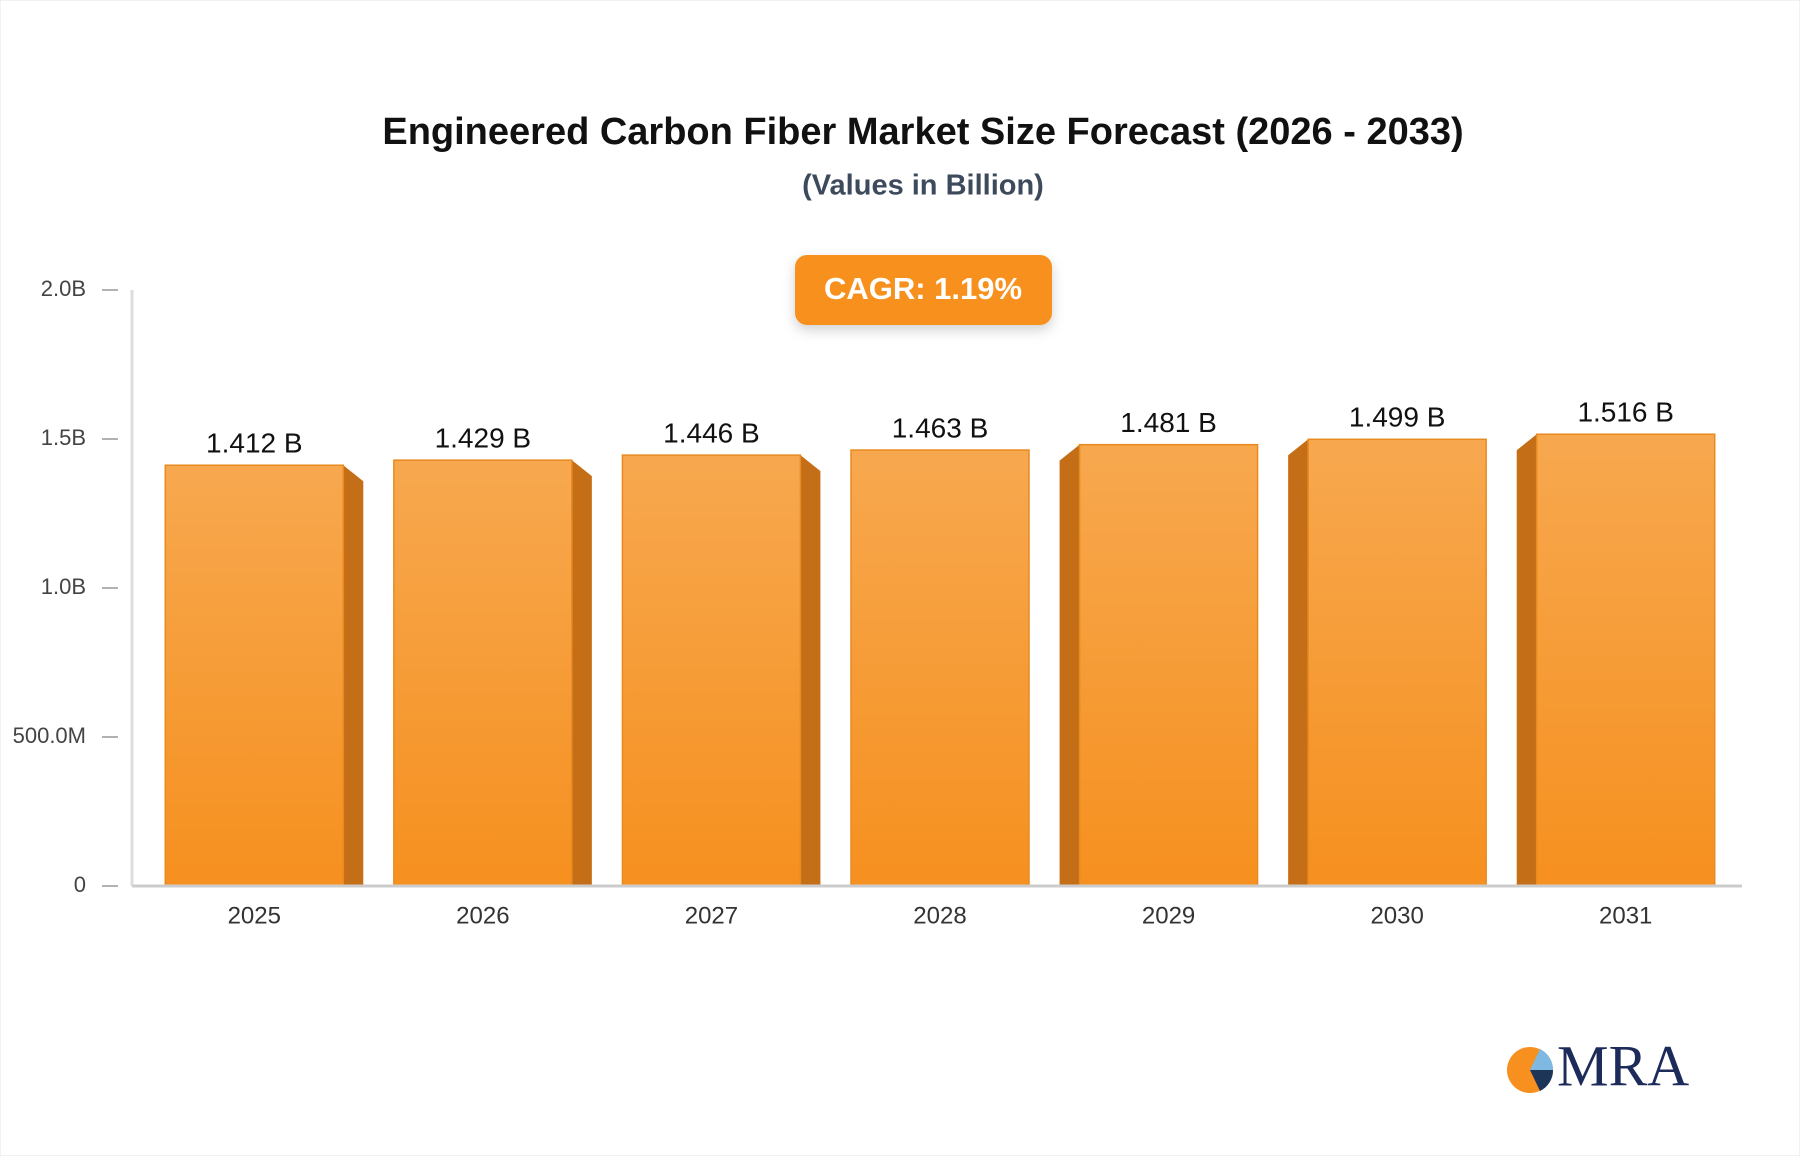  What do you see at coordinates (483, 438) in the screenshot?
I see `value-label: 1.429 B` at bounding box center [483, 438].